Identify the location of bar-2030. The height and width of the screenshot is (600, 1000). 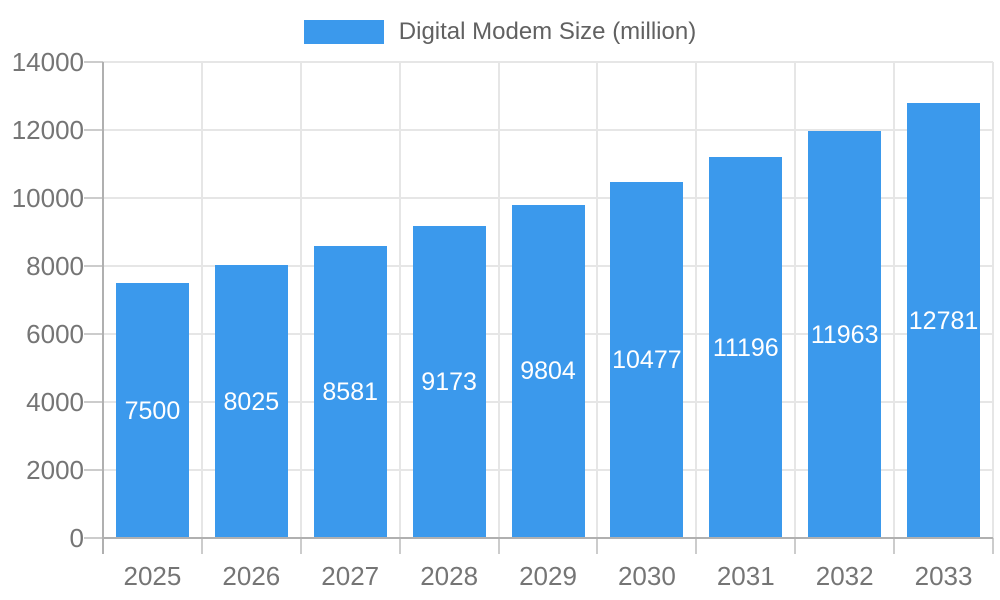
(647, 359).